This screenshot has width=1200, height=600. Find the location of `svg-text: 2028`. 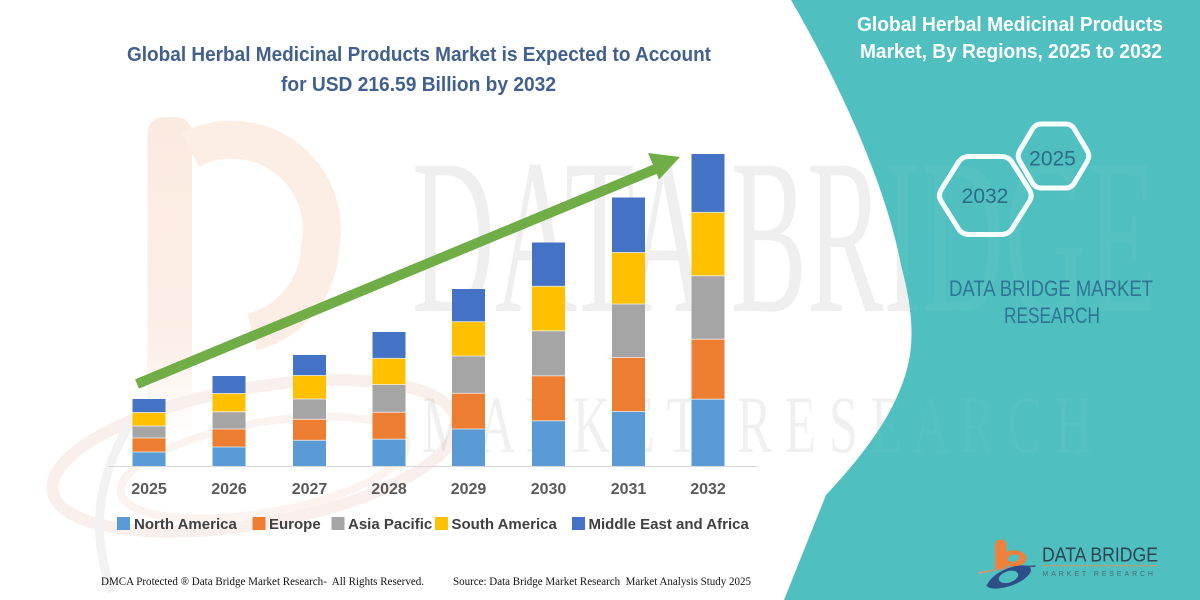

svg-text: 2028 is located at coordinates (389, 489).